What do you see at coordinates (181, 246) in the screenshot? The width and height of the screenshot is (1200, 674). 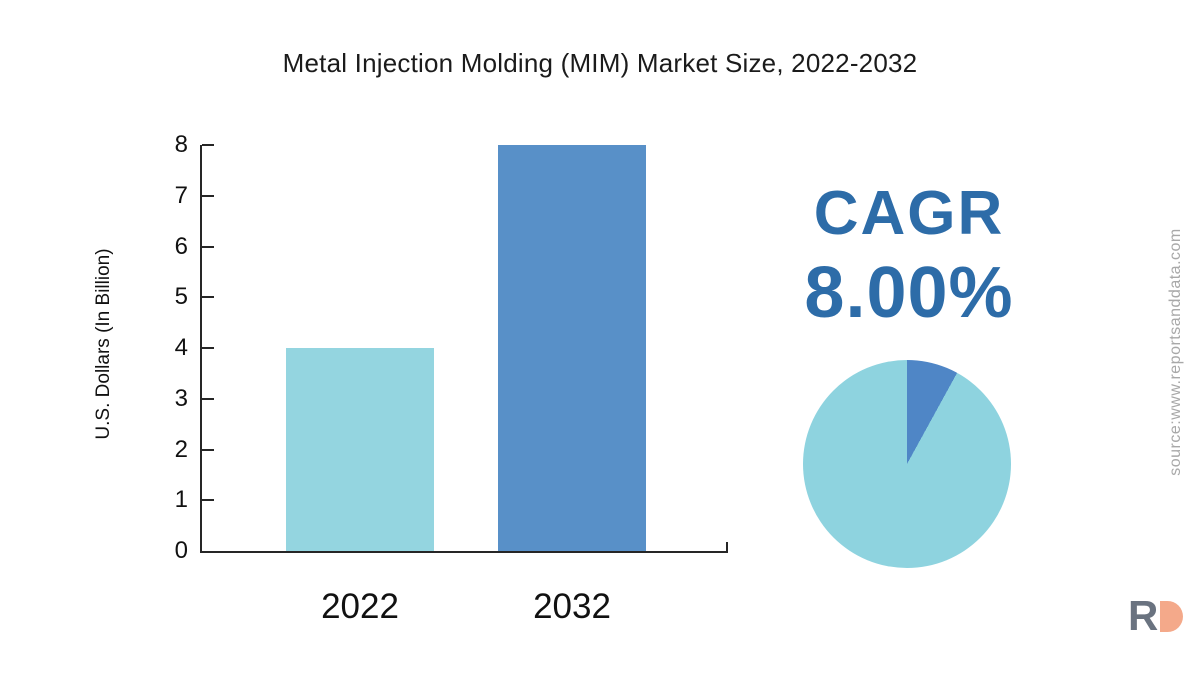 I see `y-axis-tick-label: 6` at bounding box center [181, 246].